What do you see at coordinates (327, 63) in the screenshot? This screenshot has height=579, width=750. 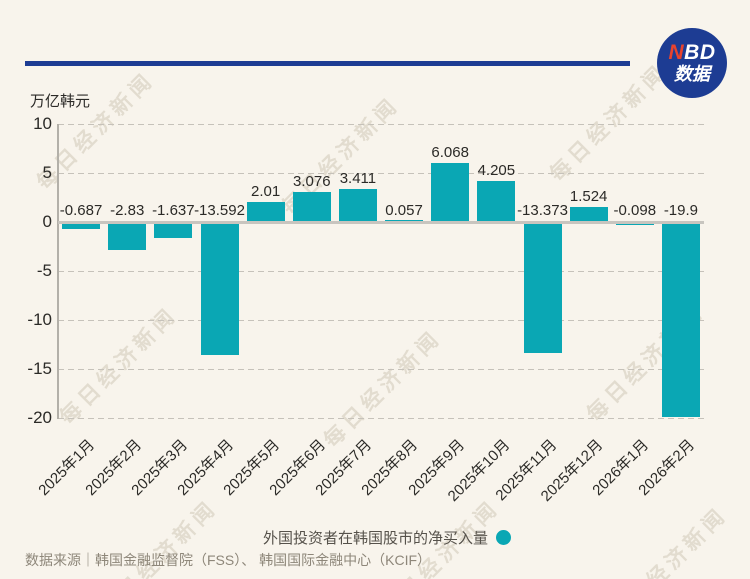 I see `header-rule` at bounding box center [327, 63].